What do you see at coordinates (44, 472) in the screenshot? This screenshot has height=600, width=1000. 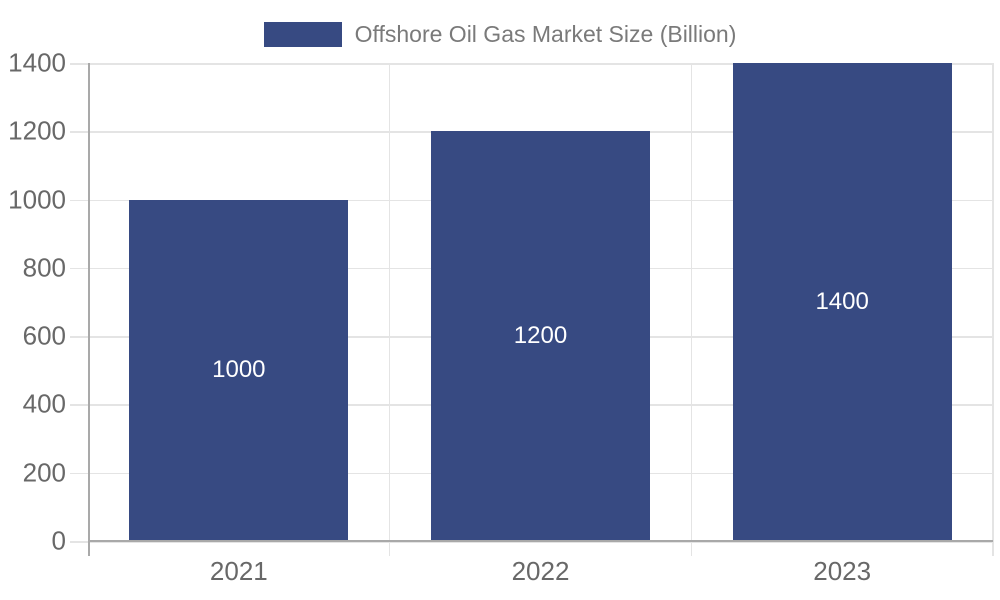 I see `y-tick-label: 200` at bounding box center [44, 472].